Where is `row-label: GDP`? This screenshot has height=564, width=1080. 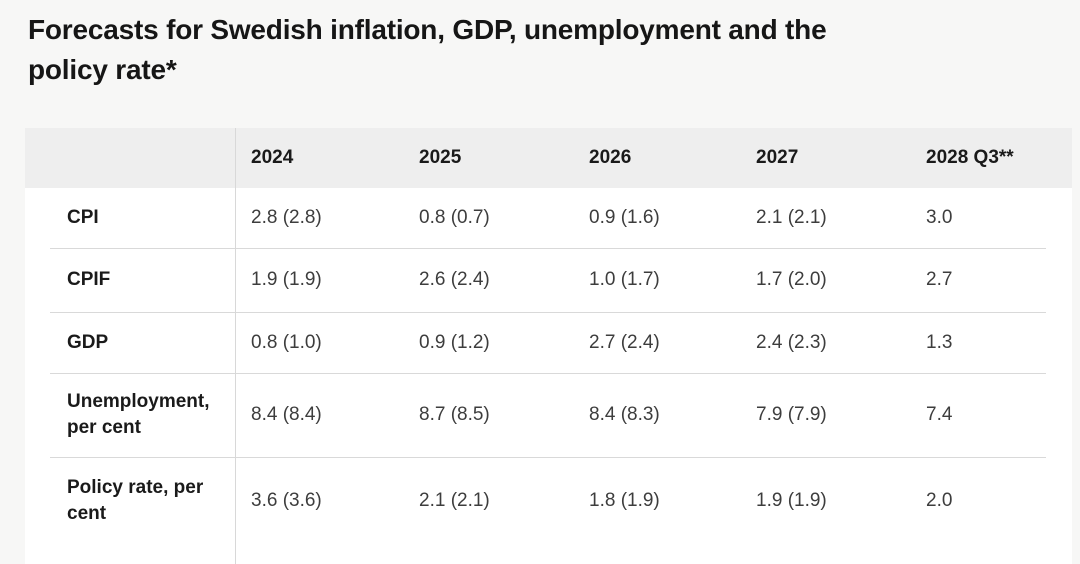 row-label: GDP is located at coordinates (88, 342).